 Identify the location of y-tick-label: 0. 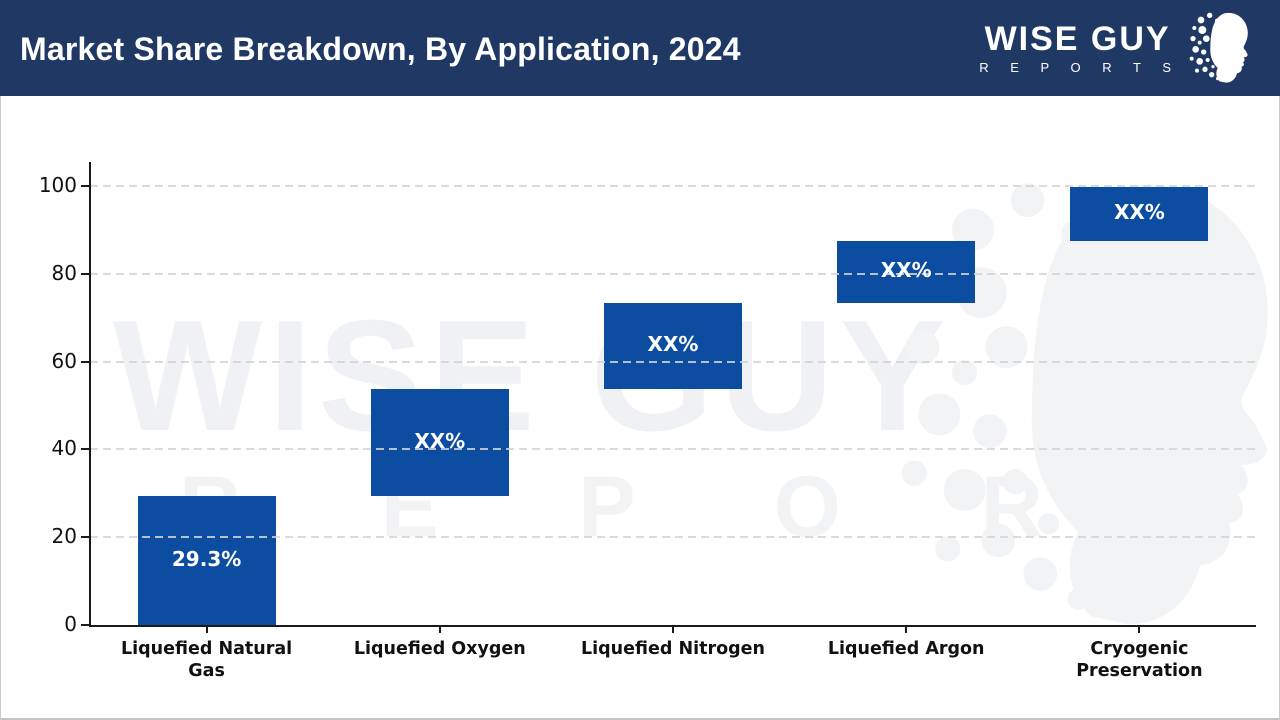
(70, 624).